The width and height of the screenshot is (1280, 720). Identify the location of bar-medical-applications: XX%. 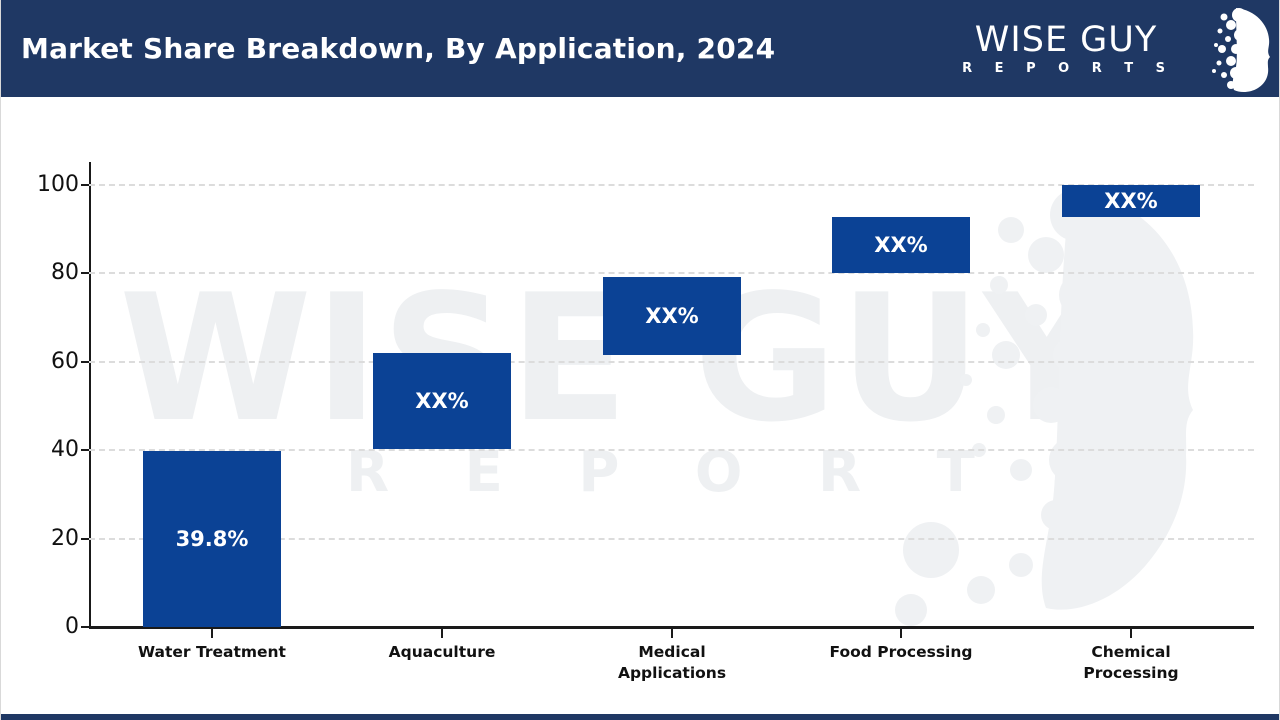
(672, 315).